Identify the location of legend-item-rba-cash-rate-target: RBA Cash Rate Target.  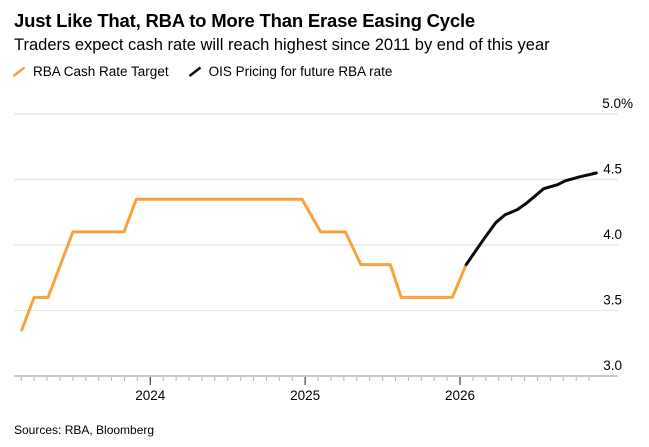
(90, 72).